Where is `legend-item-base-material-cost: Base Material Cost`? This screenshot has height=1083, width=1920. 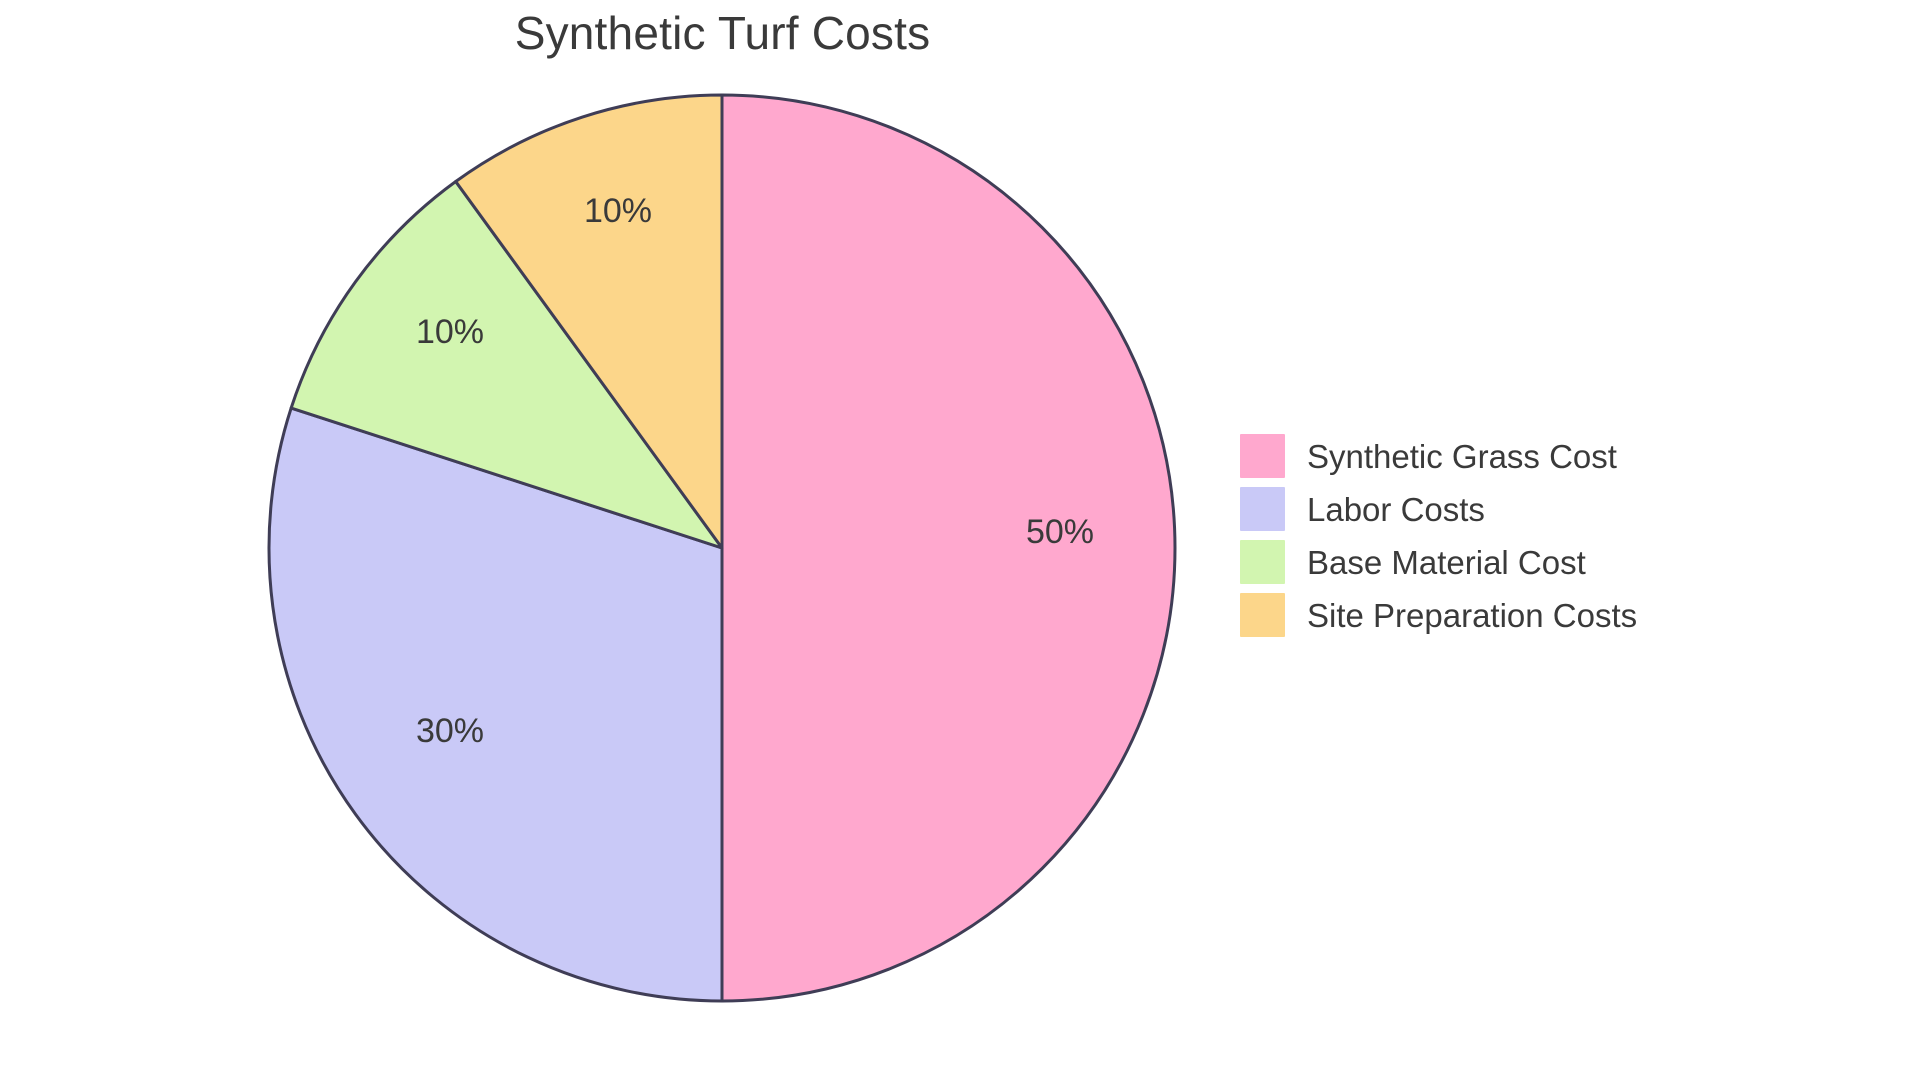 legend-item-base-material-cost: Base Material Cost is located at coordinates (1438, 562).